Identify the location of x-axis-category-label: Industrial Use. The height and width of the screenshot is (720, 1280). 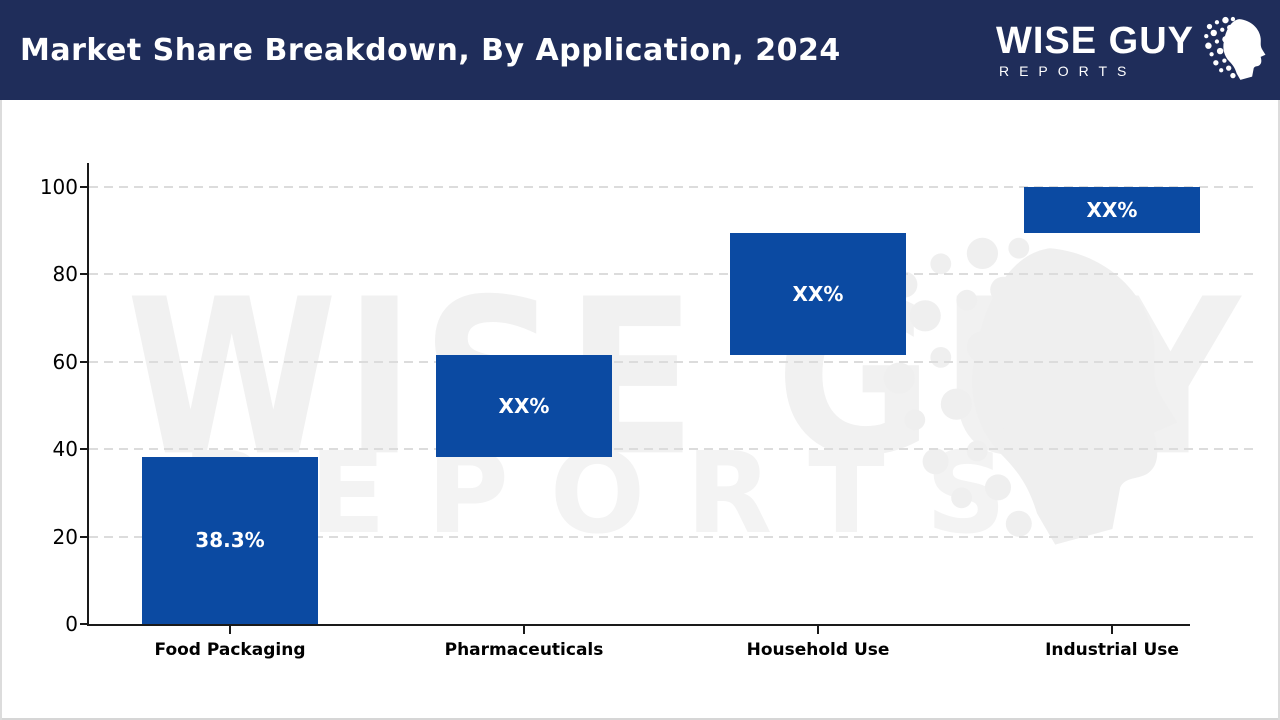
(1112, 650).